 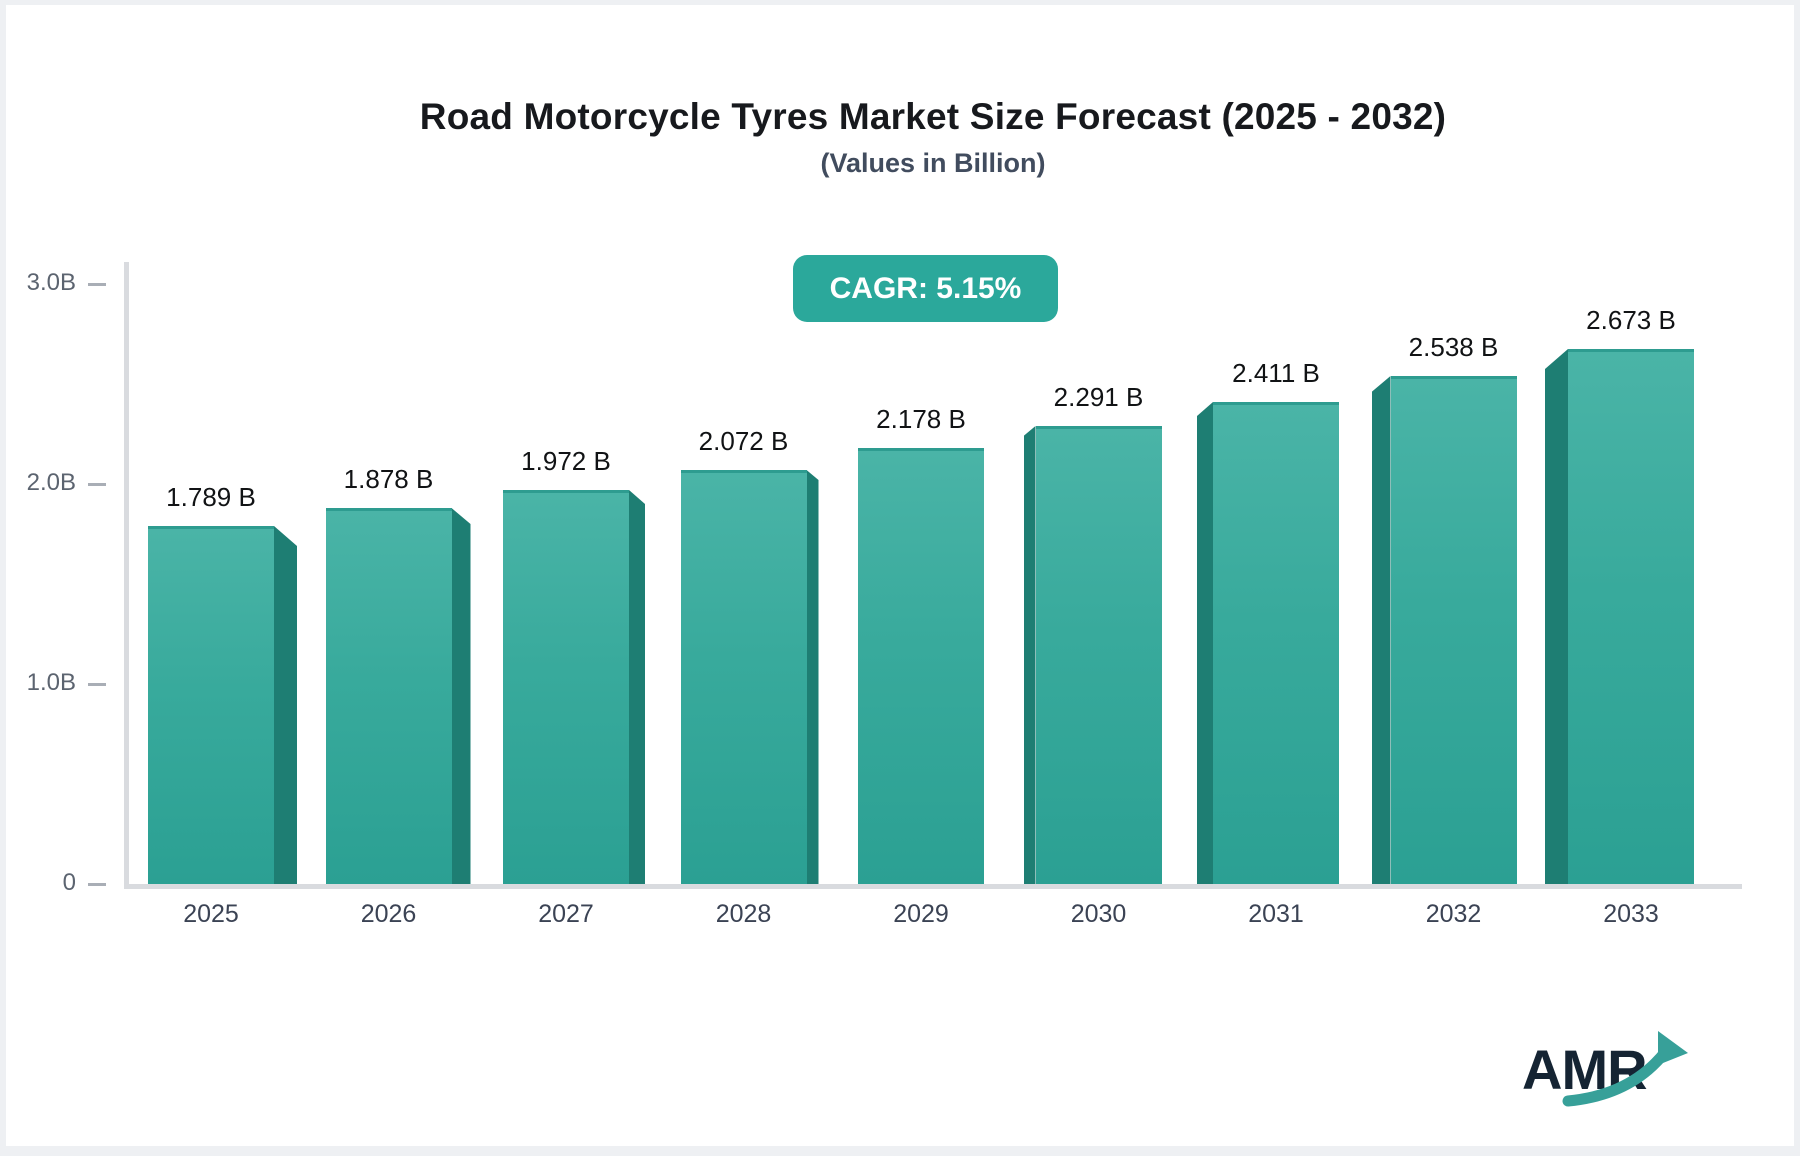 I want to click on x-axis-line, so click(x=933, y=886).